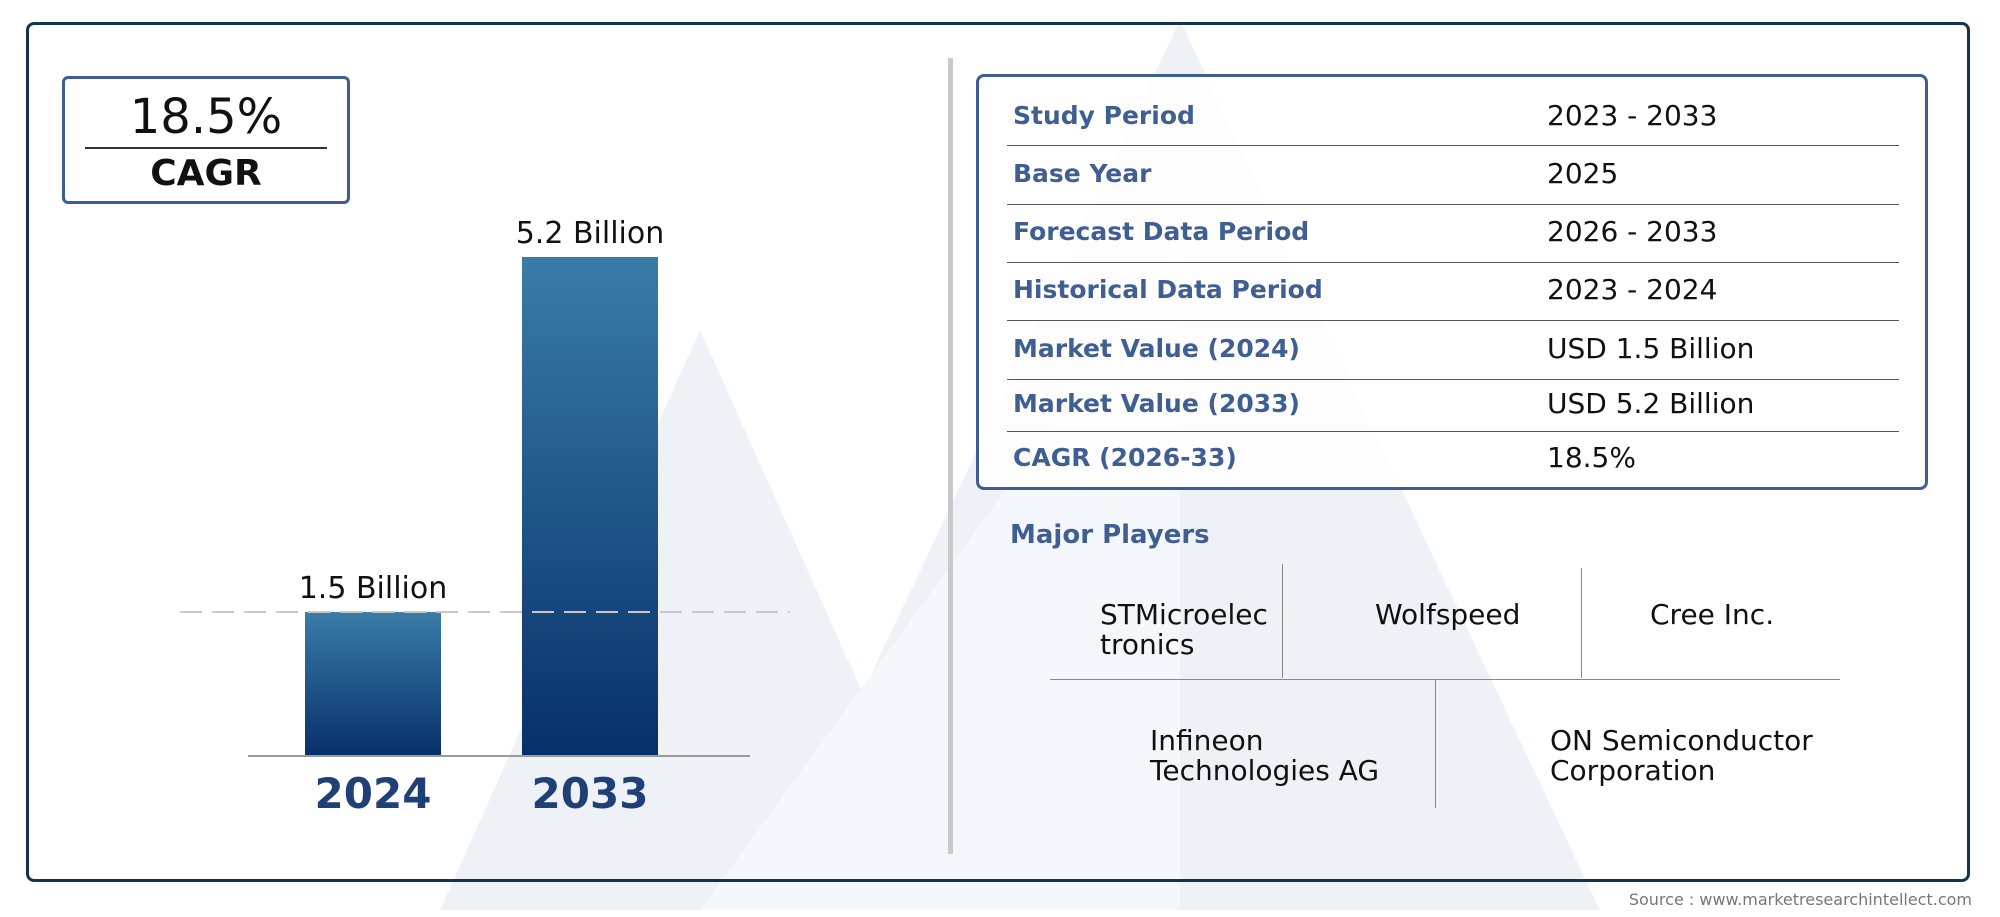 Image resolution: width=2000 pixels, height=917 pixels. Describe the element at coordinates (206, 117) in the screenshot. I see `cagr-value: 18.5%` at that location.